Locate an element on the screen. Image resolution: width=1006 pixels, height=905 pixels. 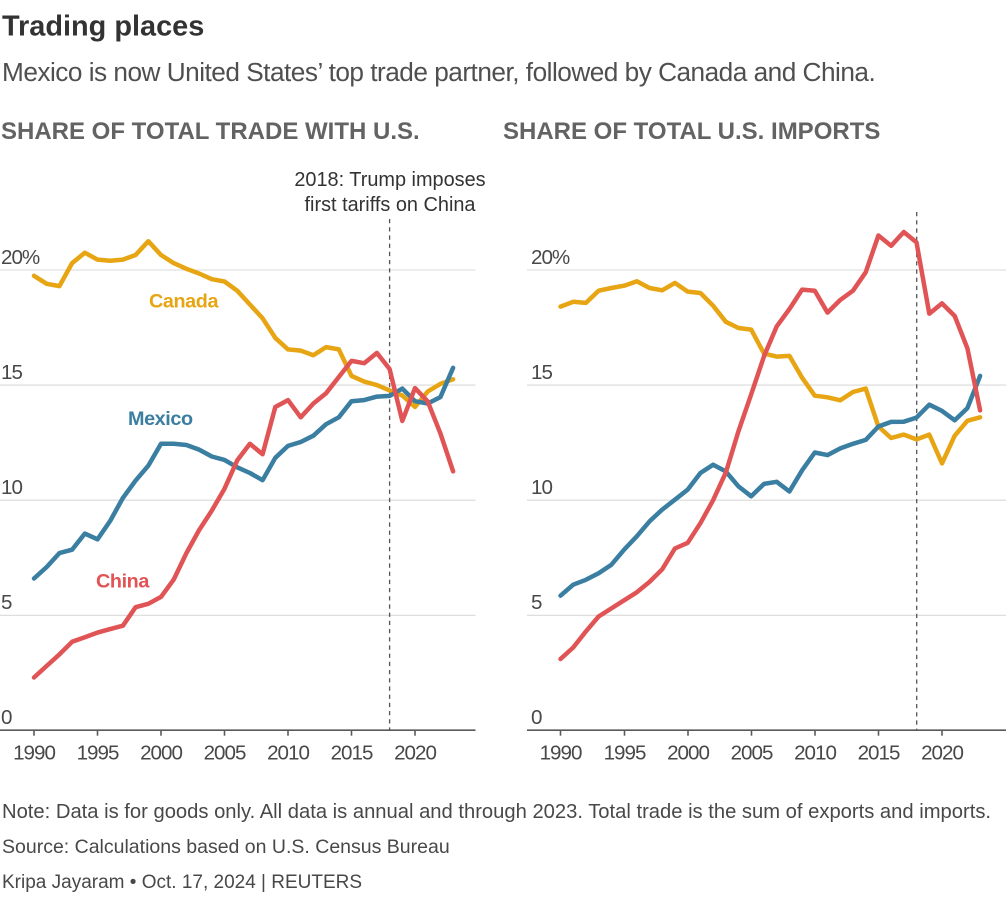
svg-text: Trading places is located at coordinates (103, 27).